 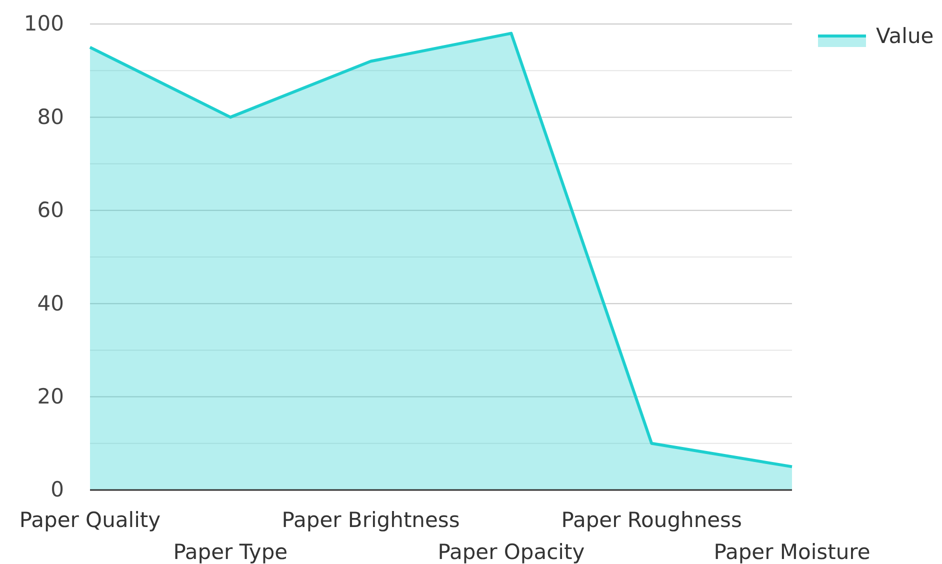 What do you see at coordinates (511, 552) in the screenshot?
I see `x-tick-label: Paper Opacity` at bounding box center [511, 552].